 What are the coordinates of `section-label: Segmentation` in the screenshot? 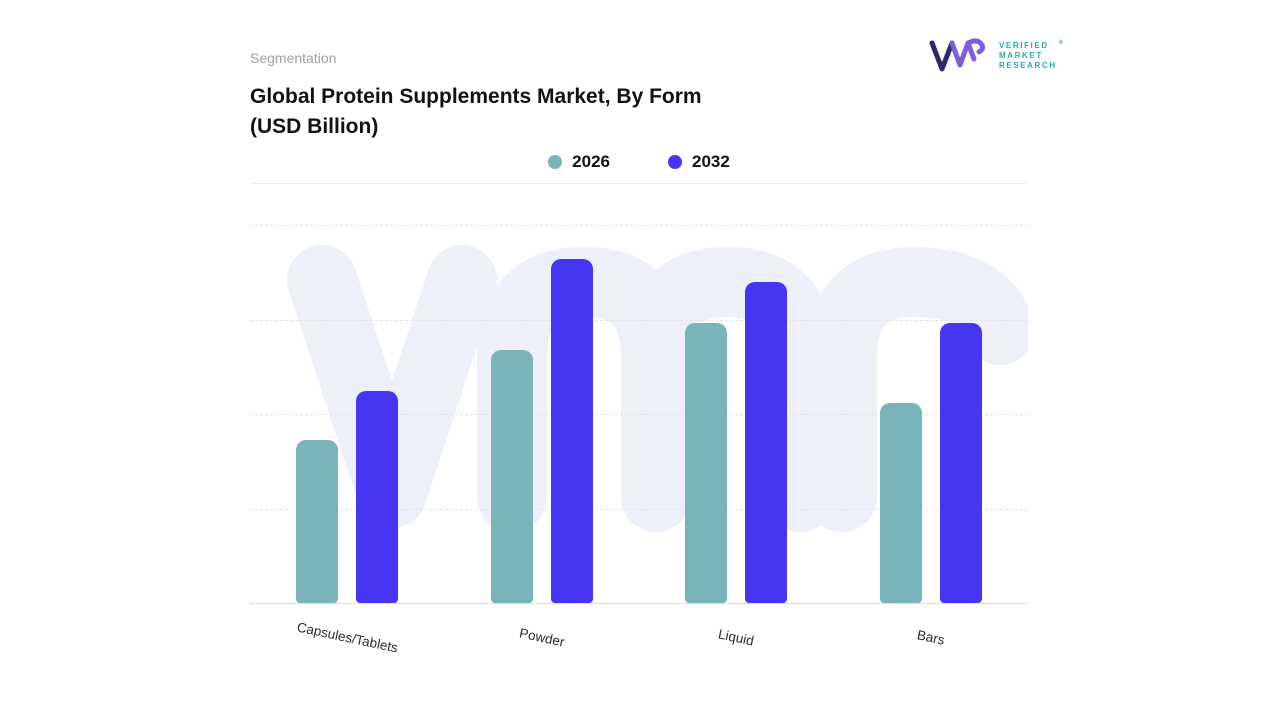 It's located at (293, 58).